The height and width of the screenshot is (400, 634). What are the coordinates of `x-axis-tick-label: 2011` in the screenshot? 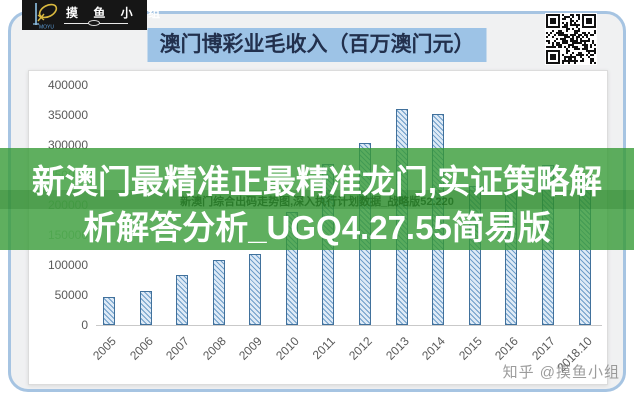 It's located at (324, 348).